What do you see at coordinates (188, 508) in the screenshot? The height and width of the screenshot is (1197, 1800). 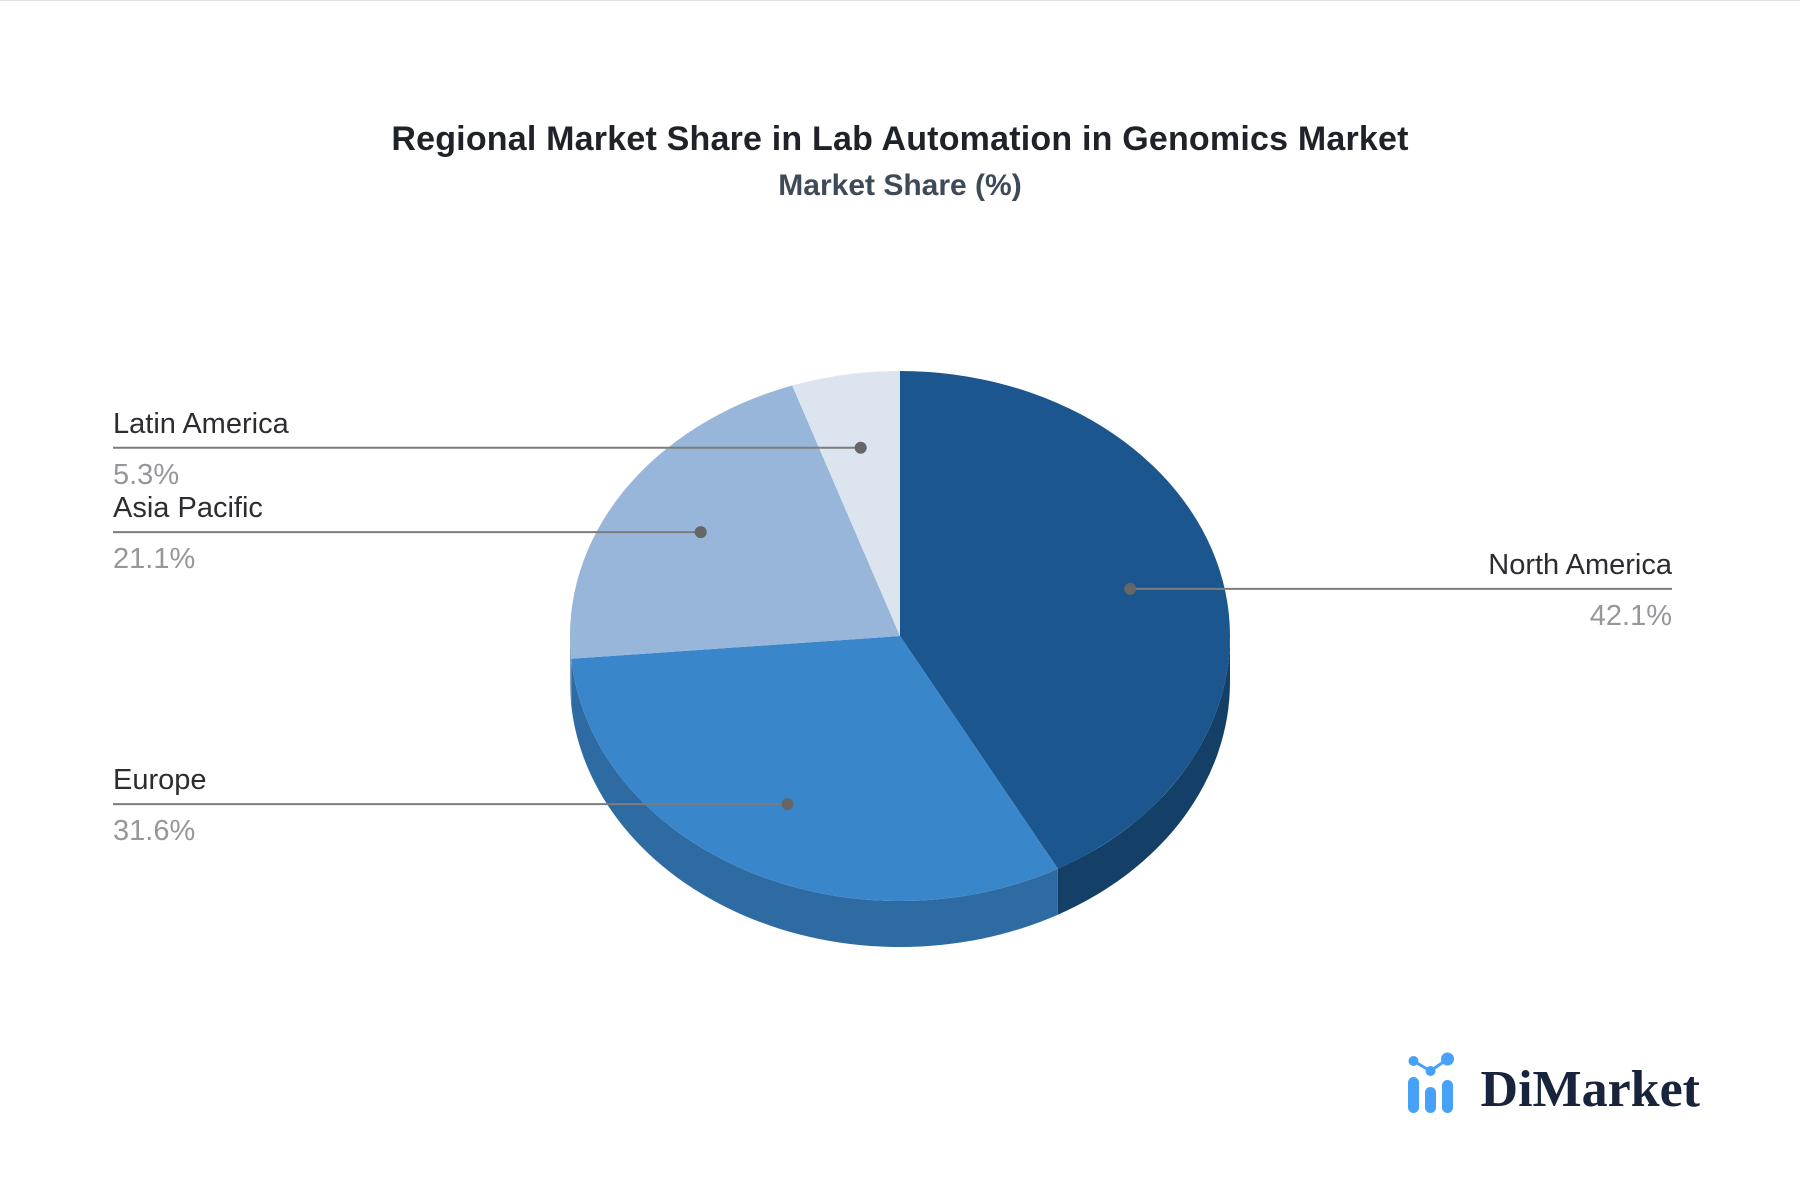 I see `slice-label-asia-pacific: Asia Pacific` at bounding box center [188, 508].